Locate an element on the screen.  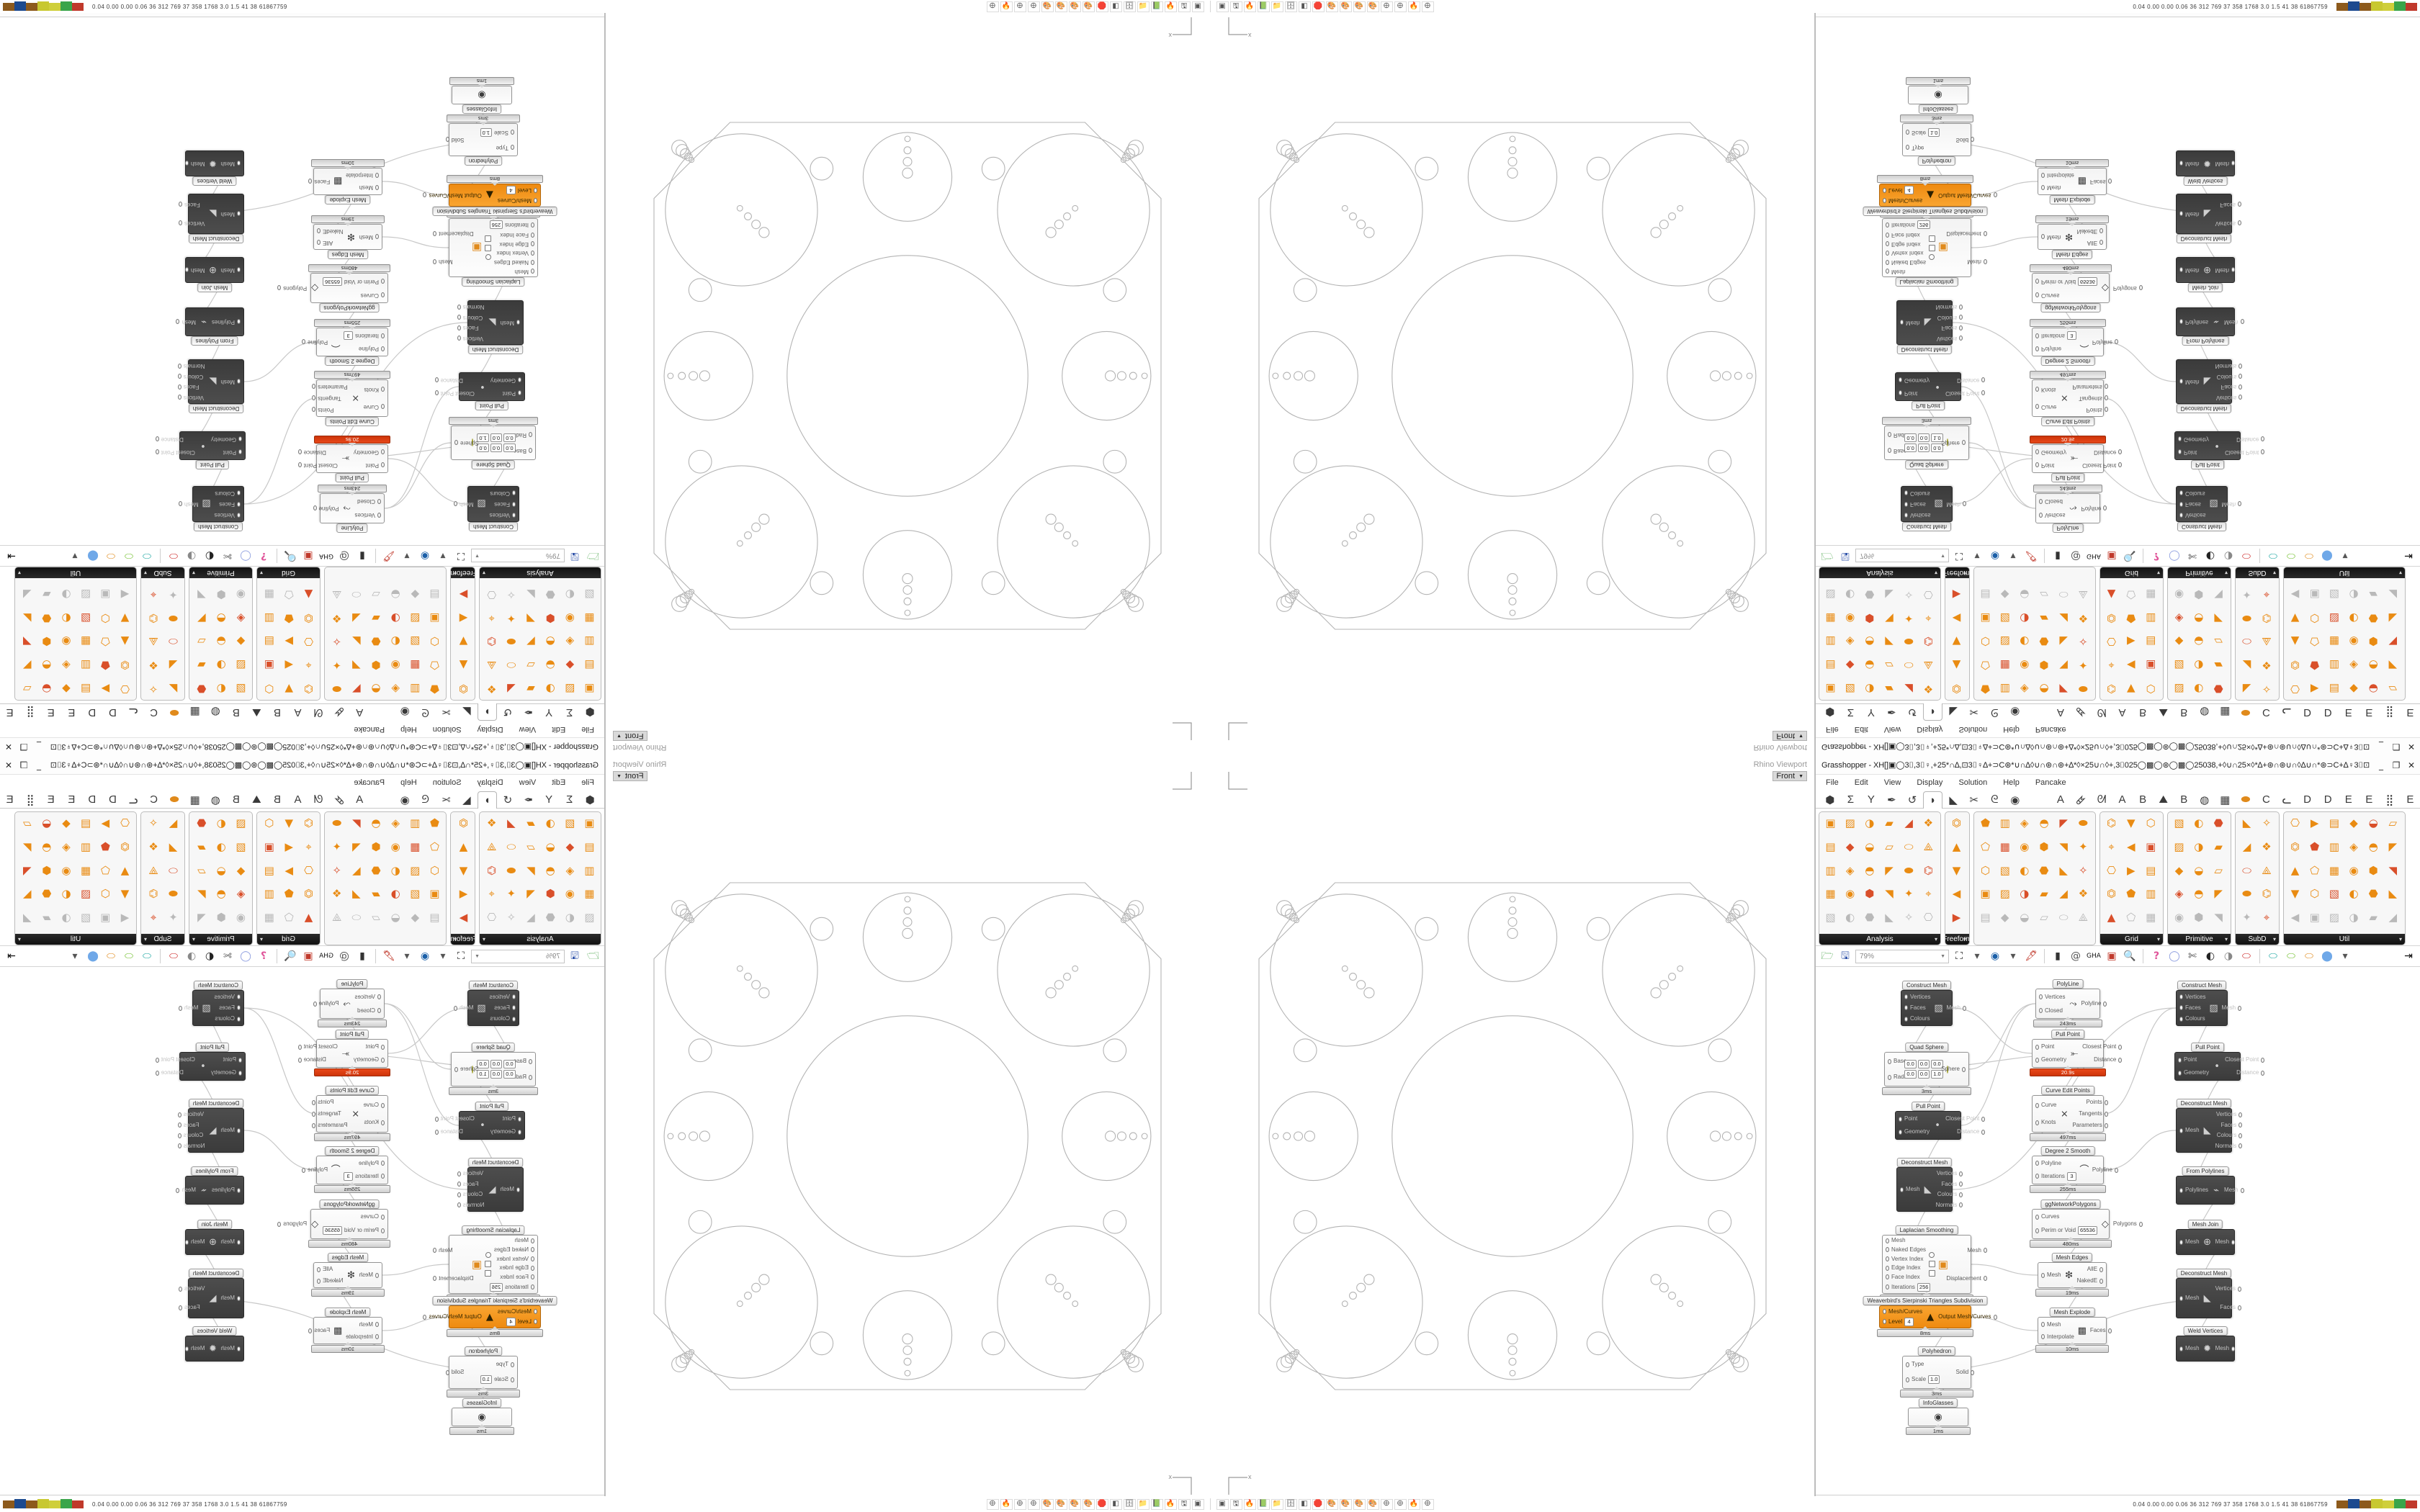
shade-red-icon: ⬭ is located at coordinates (173, 956).